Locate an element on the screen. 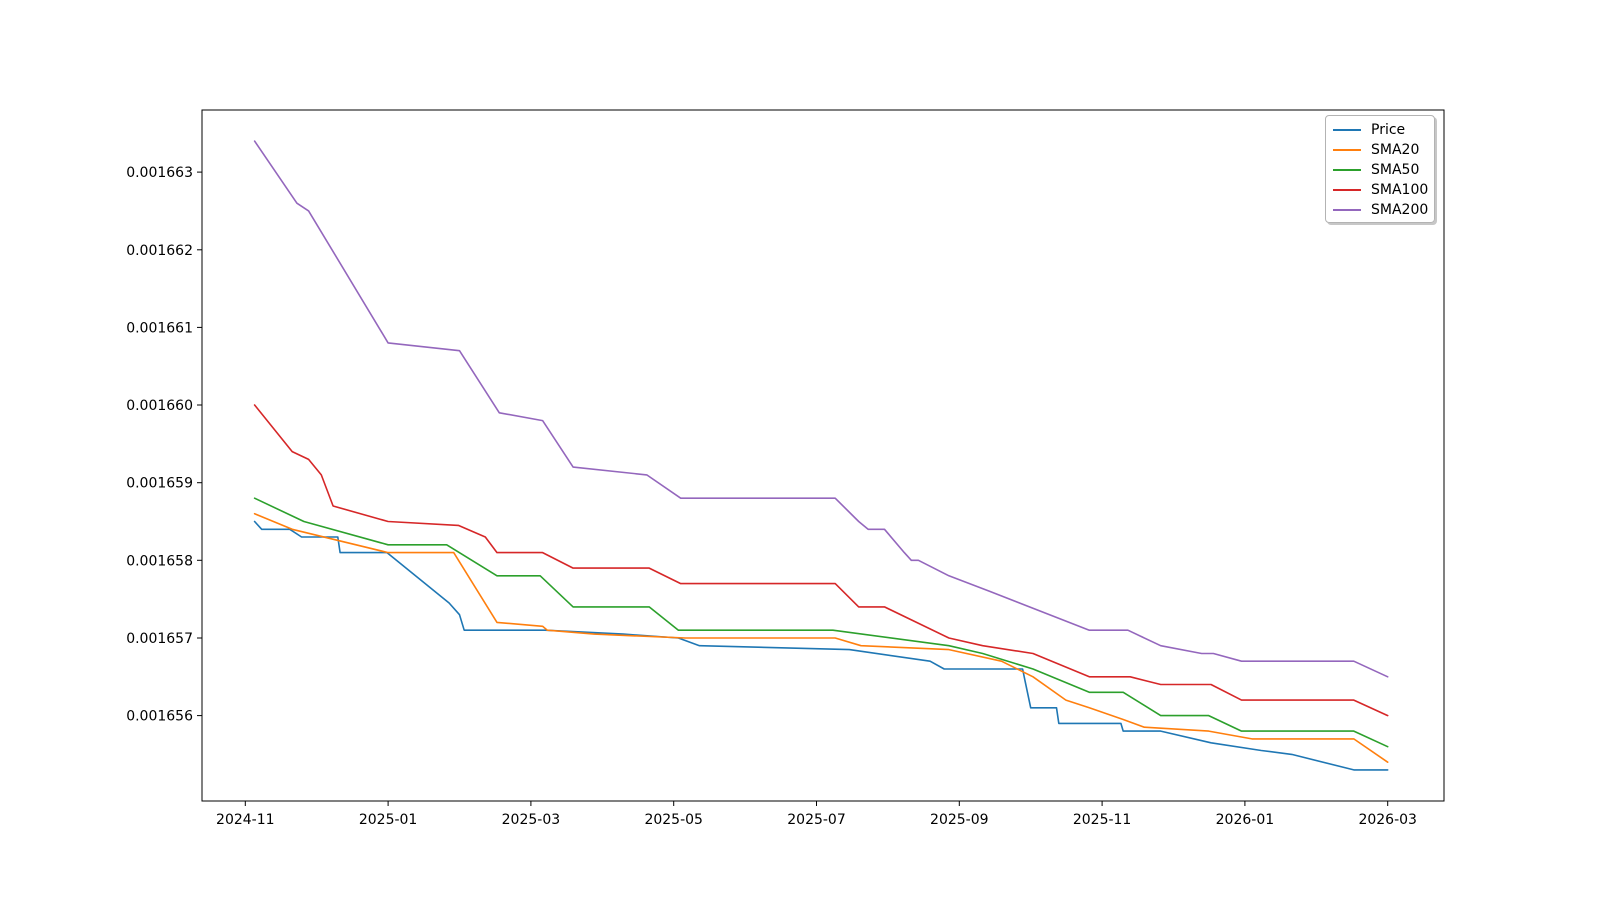 The height and width of the screenshot is (900, 1600). legend: Price SMA20 SMA50 SMA100 SMA200 is located at coordinates (1380, 169).